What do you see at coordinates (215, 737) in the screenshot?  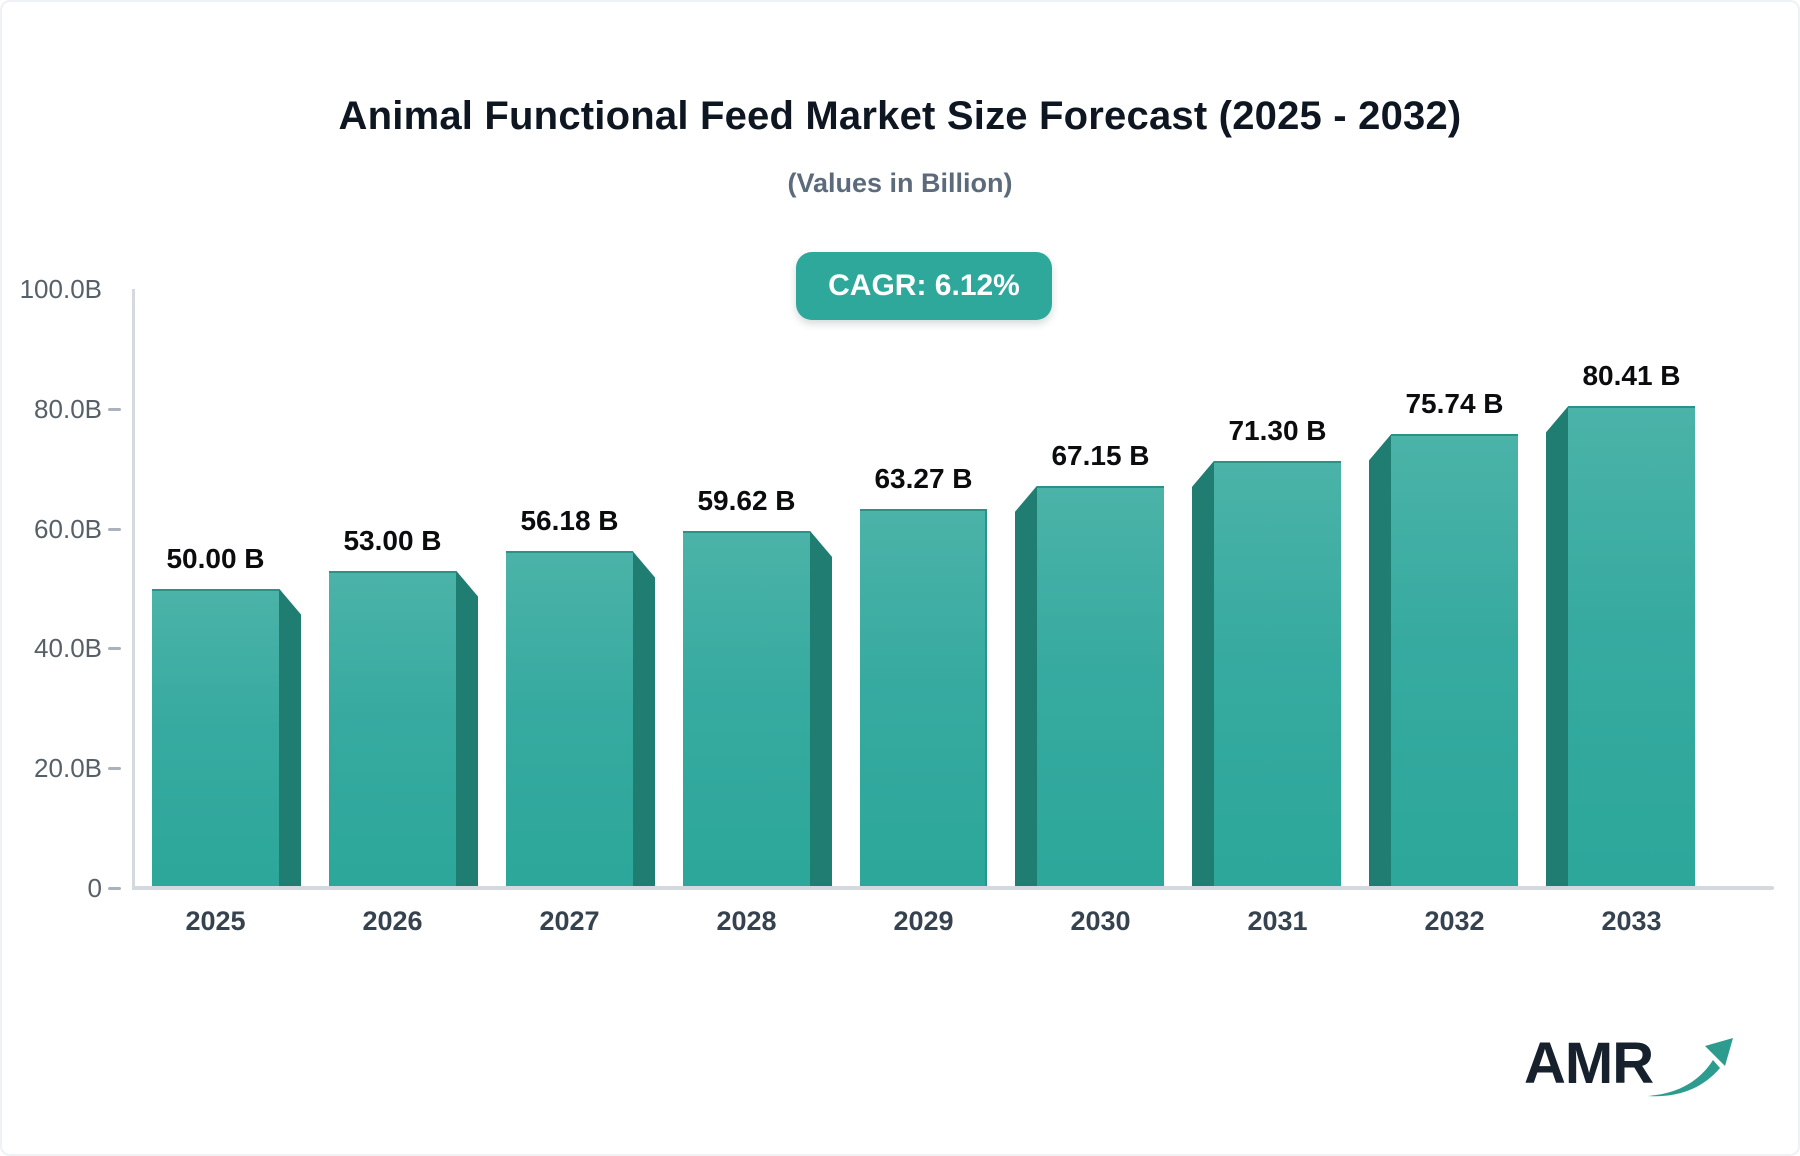 I see `bar-2025` at bounding box center [215, 737].